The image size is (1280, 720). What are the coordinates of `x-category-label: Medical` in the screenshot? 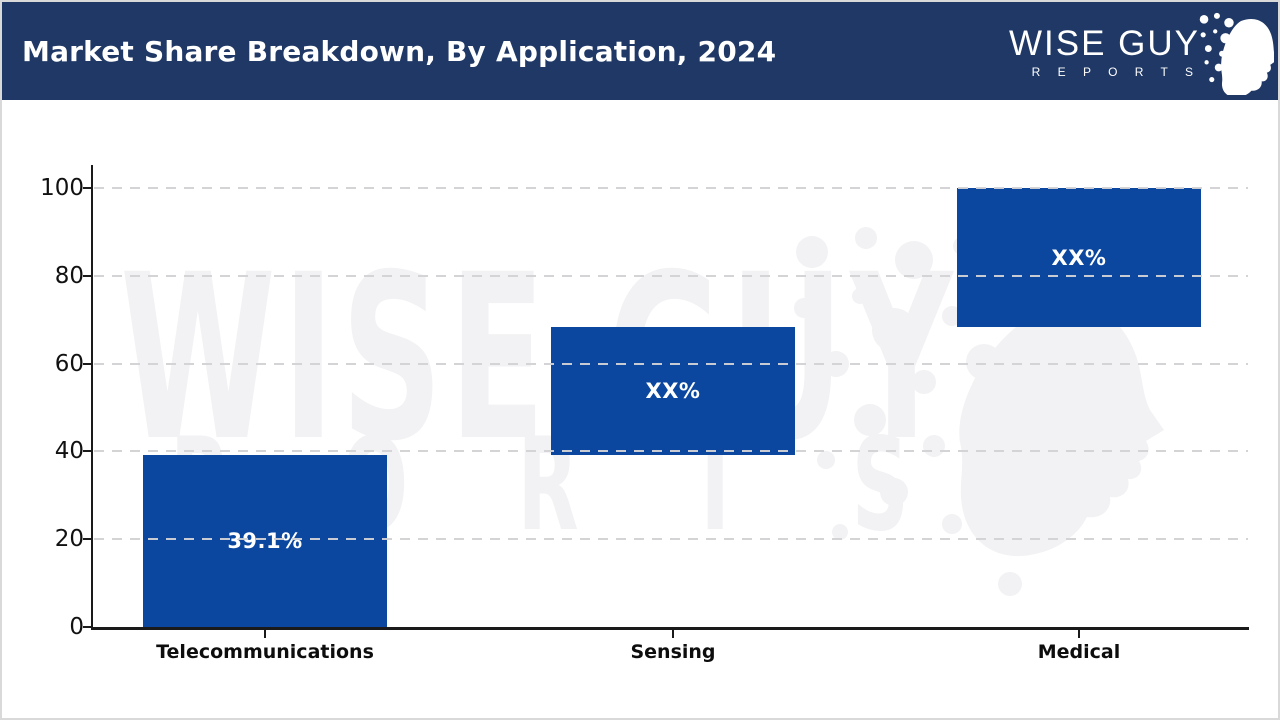 It's located at (1079, 652).